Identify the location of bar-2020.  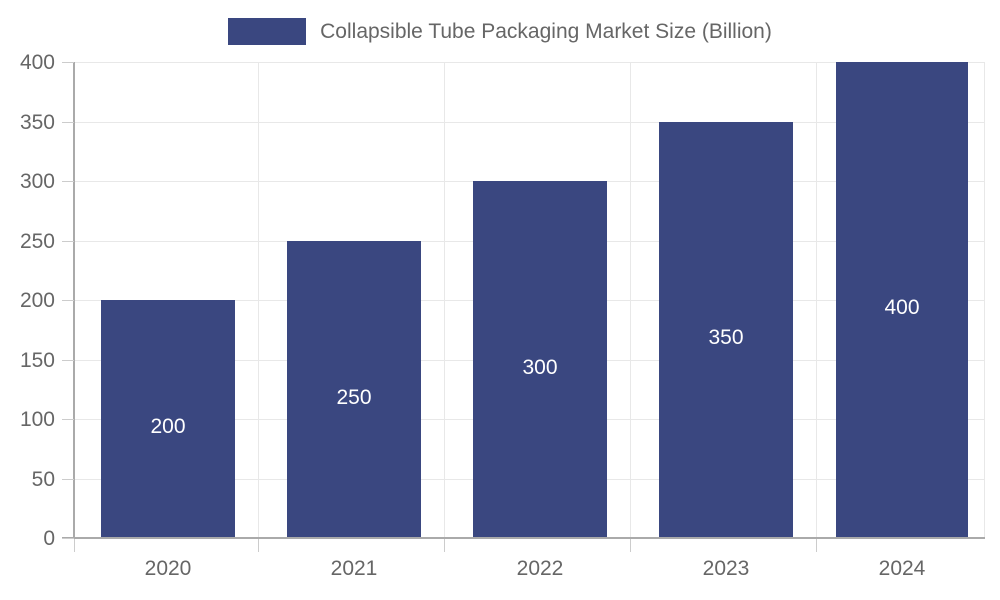
(168, 419).